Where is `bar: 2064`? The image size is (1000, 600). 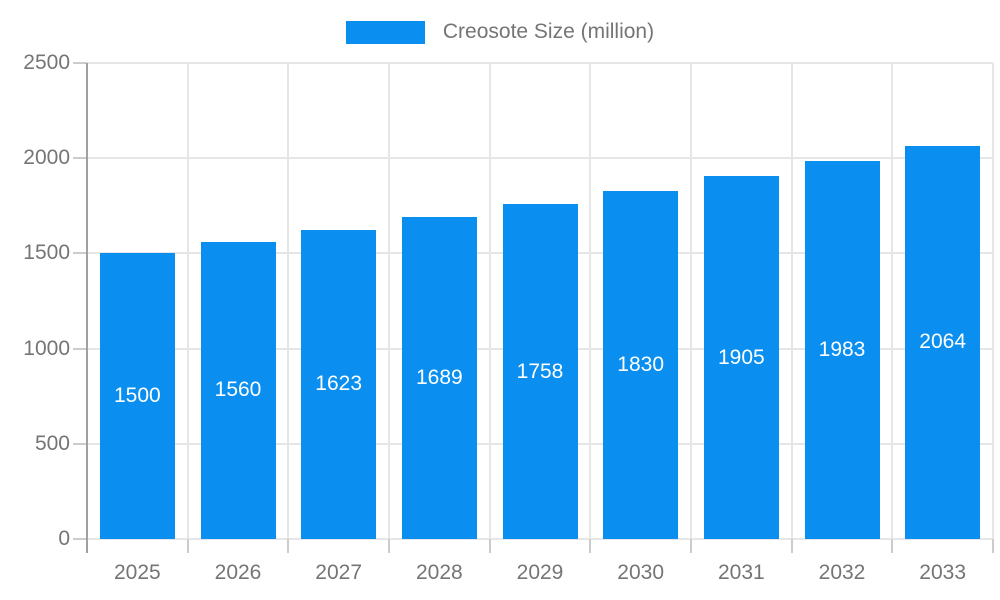 bar: 2064 is located at coordinates (943, 342).